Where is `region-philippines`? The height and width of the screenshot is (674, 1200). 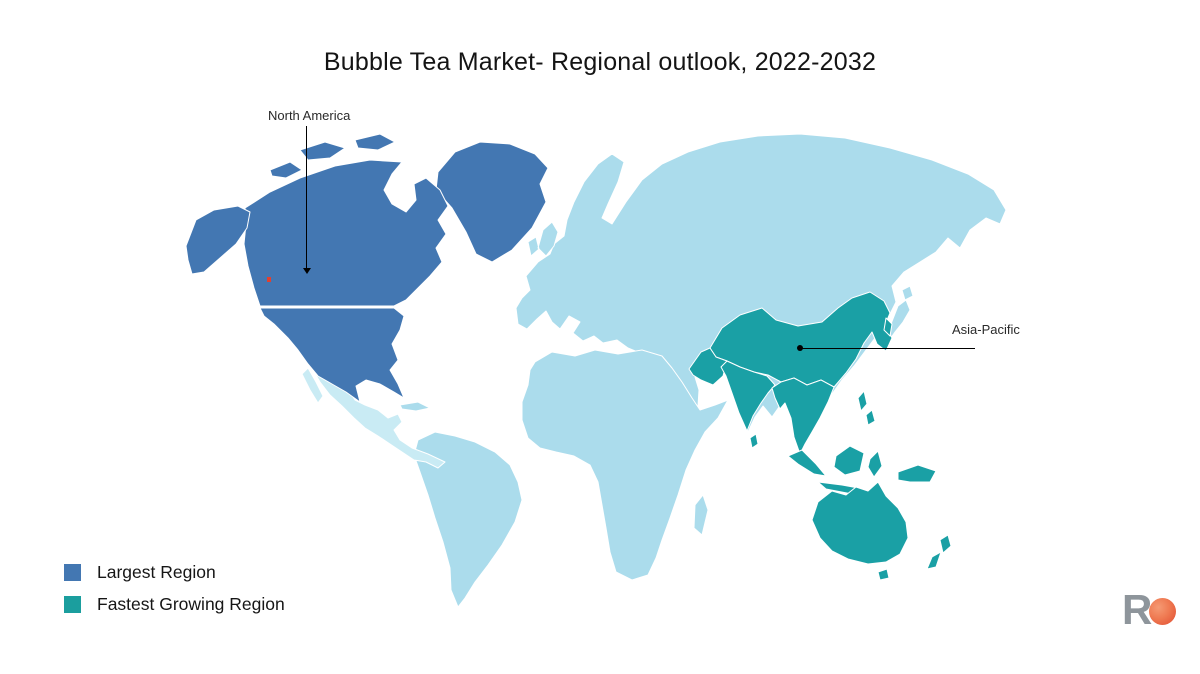
region-philippines is located at coordinates (866, 408).